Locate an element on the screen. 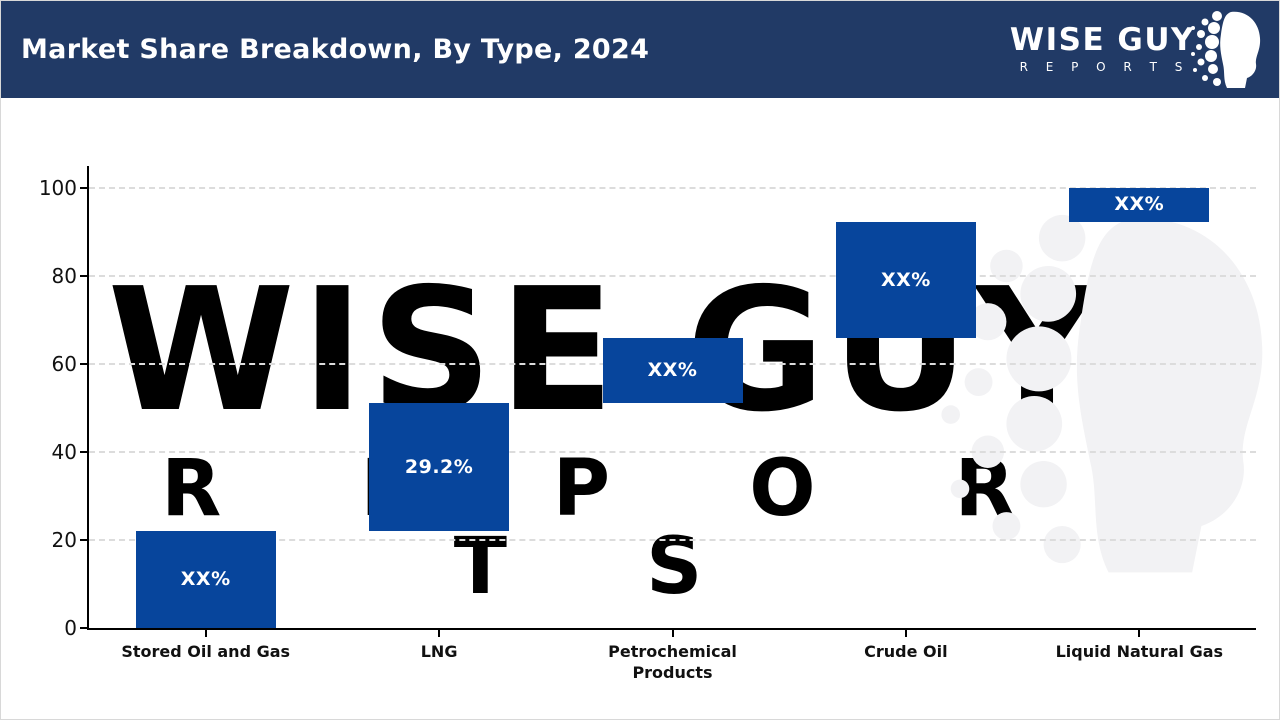  x-tick-label: Liquid Natural Gas is located at coordinates (1139, 651).